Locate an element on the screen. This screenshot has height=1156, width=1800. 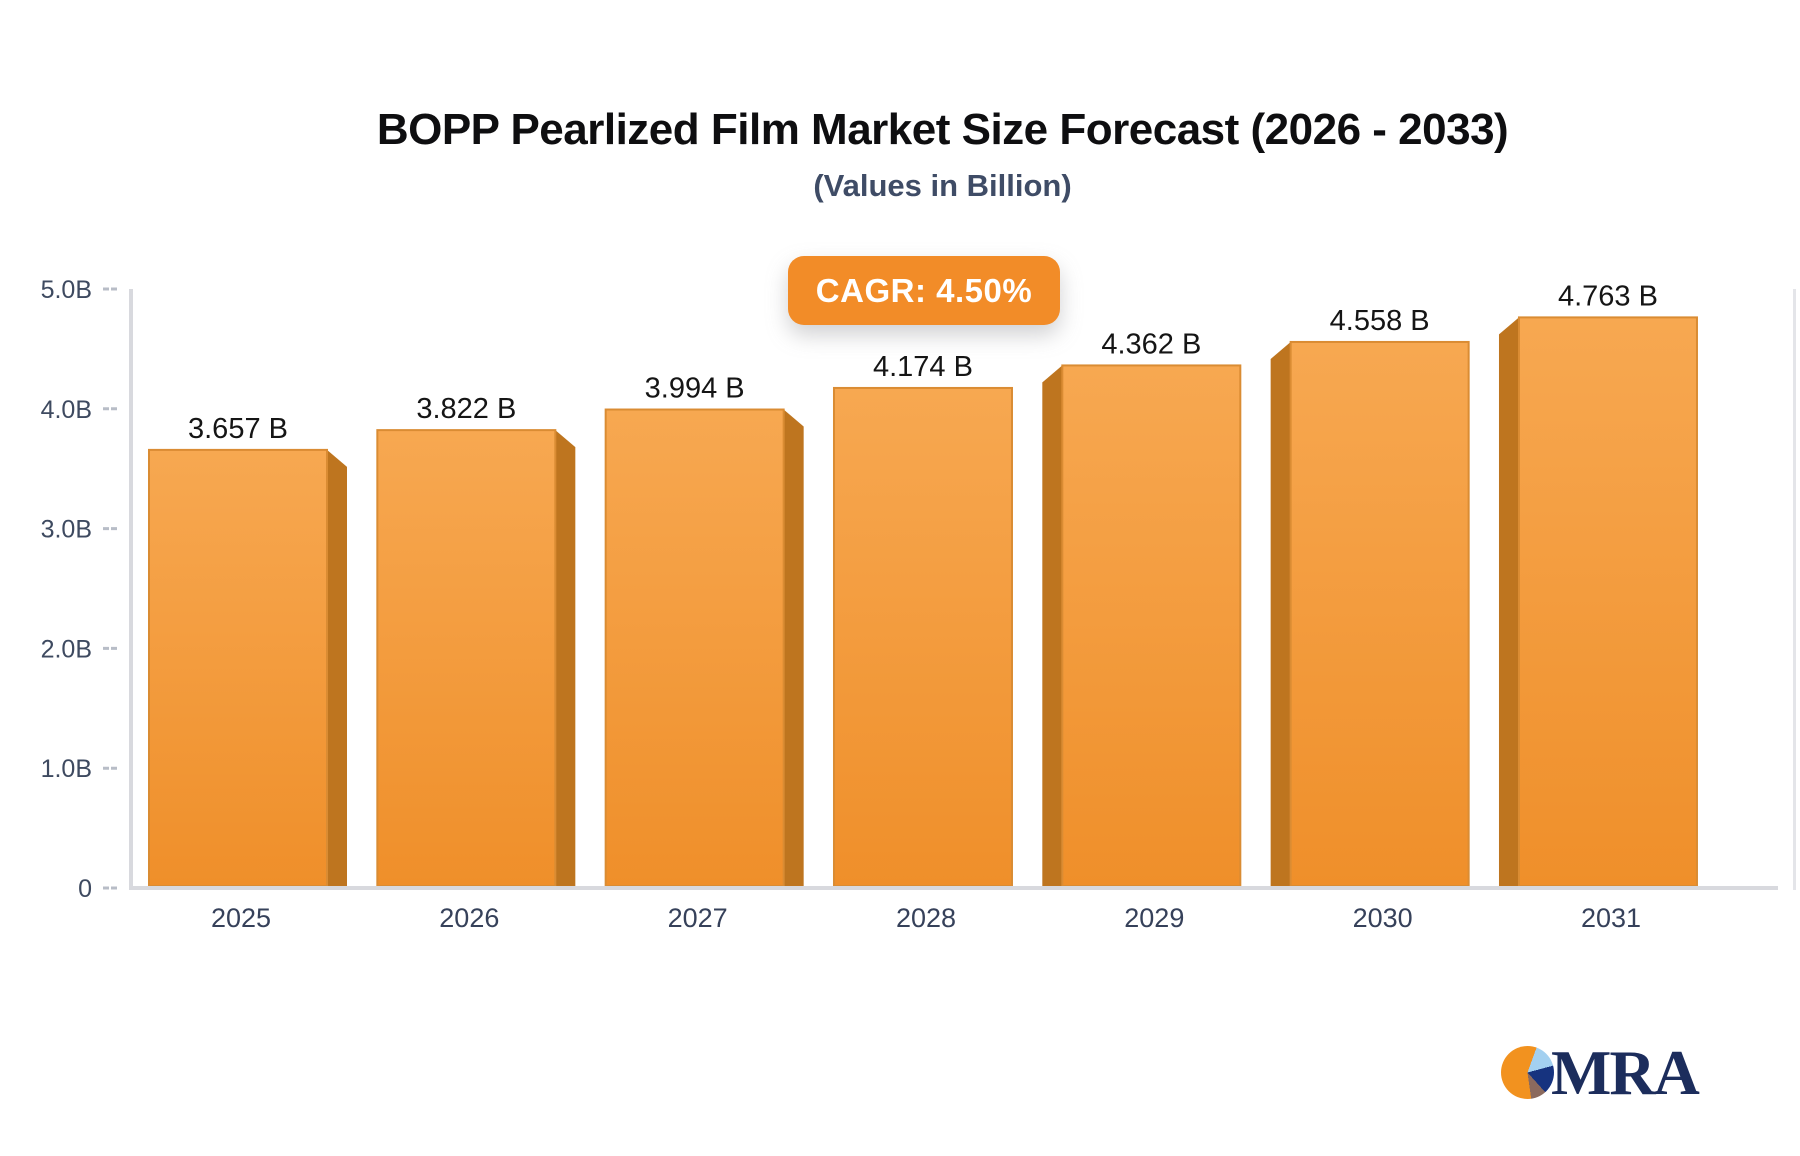
x-axis-baseline is located at coordinates (953, 888).